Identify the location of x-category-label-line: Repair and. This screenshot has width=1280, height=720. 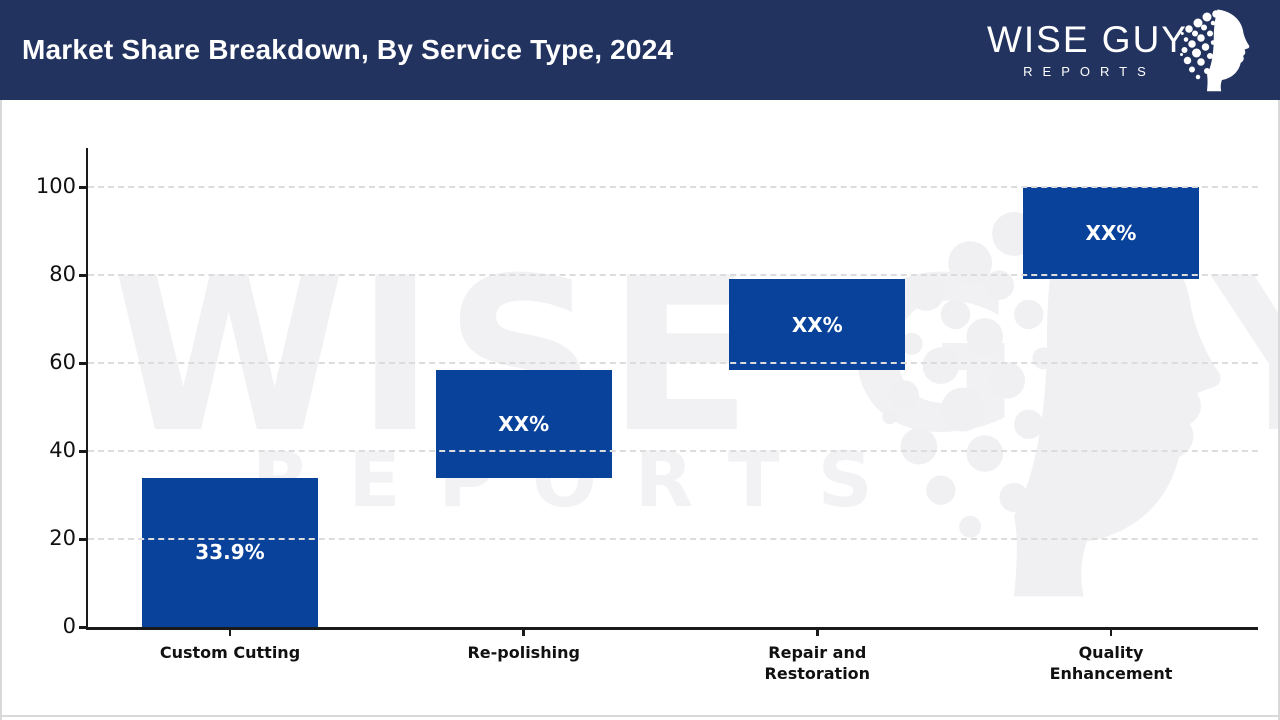
(817, 652).